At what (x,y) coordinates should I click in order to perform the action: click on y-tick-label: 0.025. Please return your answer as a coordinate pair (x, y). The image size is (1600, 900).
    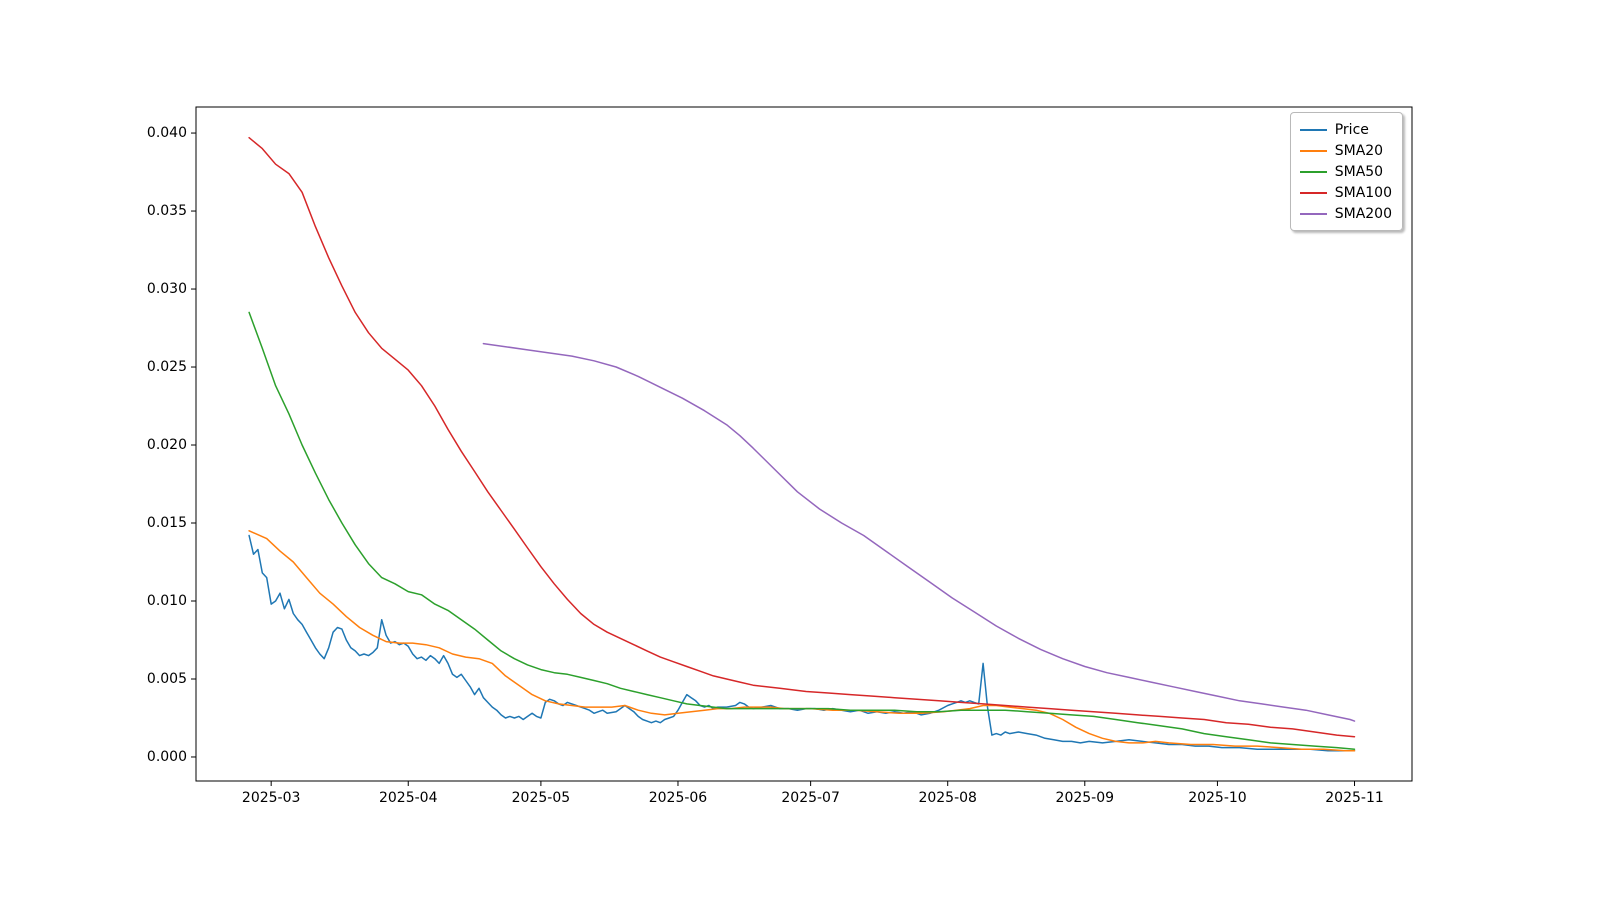
    Looking at the image, I should click on (166, 367).